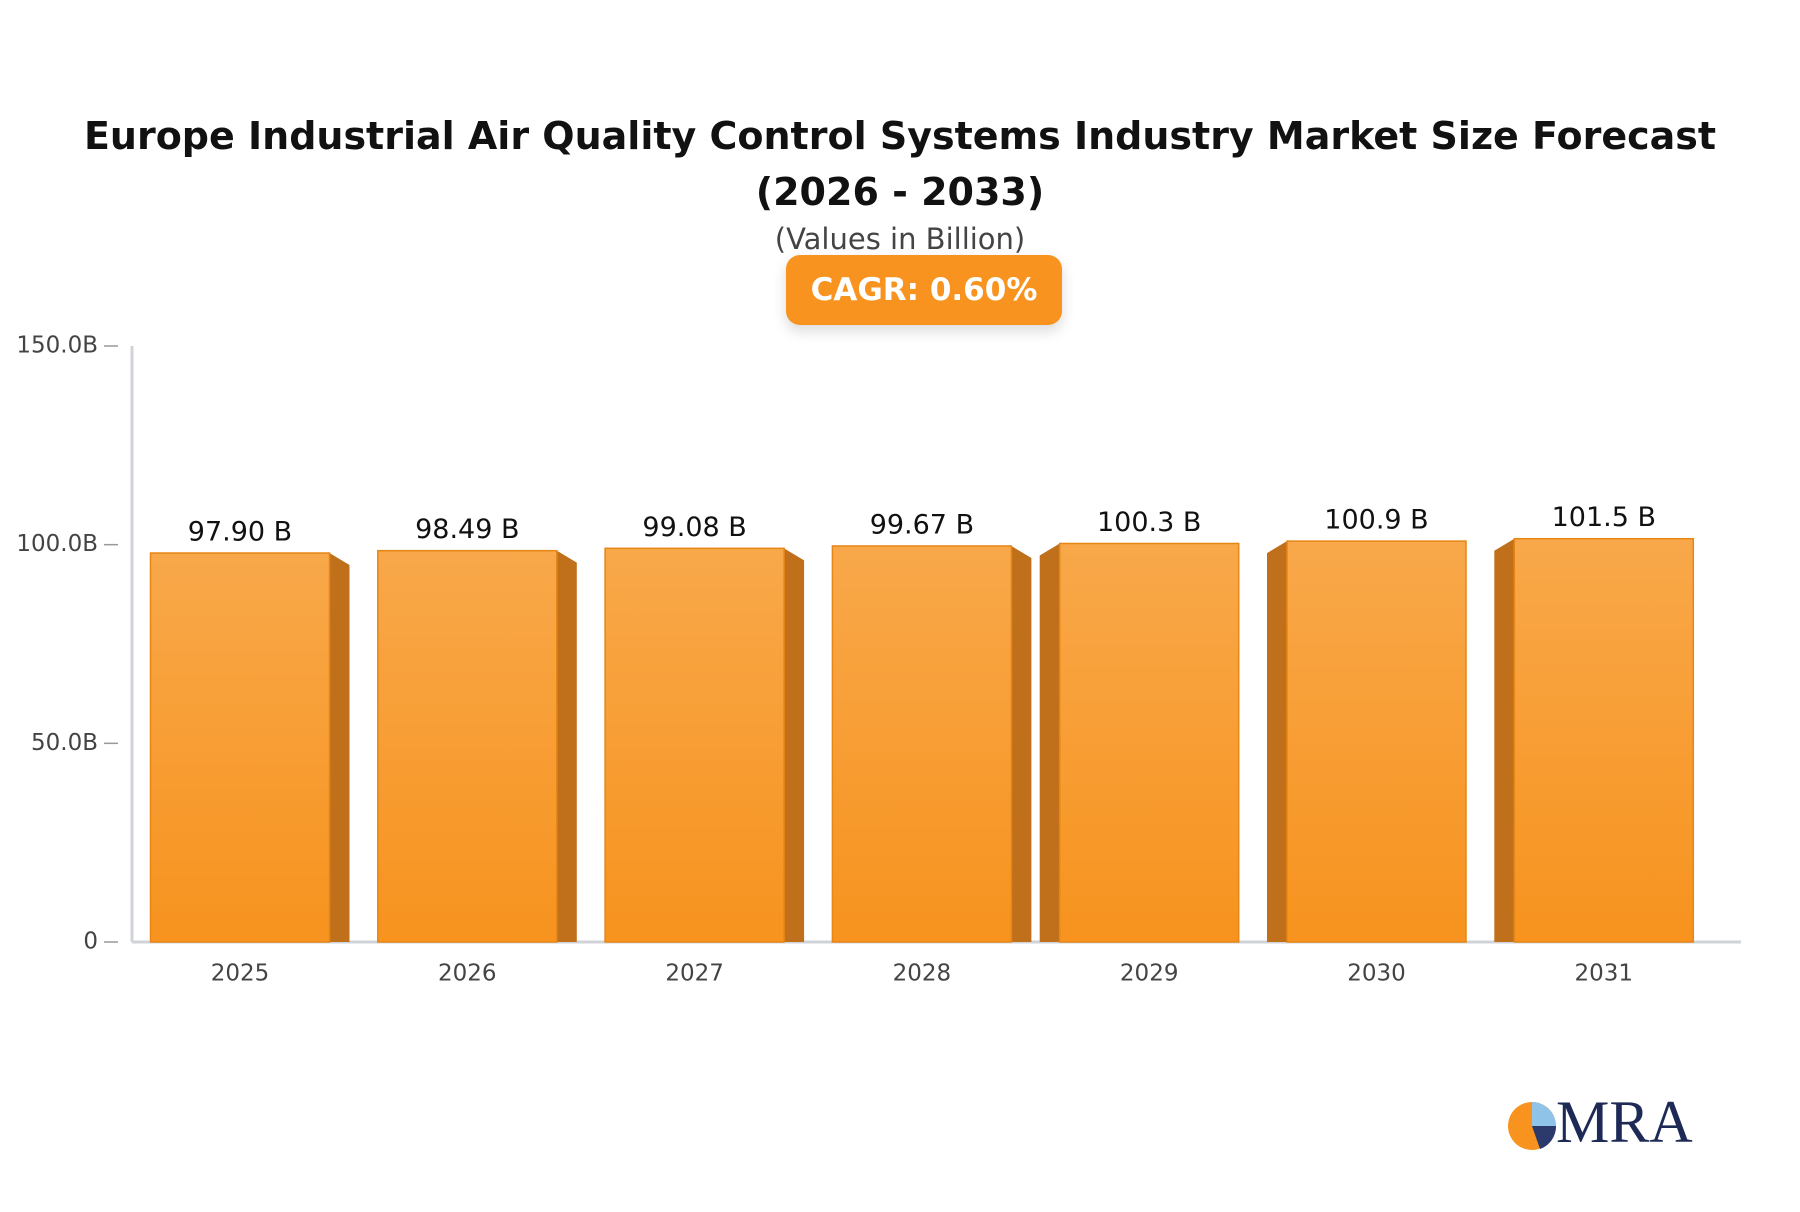  What do you see at coordinates (922, 974) in the screenshot?
I see `x-tick-label: 2028` at bounding box center [922, 974].